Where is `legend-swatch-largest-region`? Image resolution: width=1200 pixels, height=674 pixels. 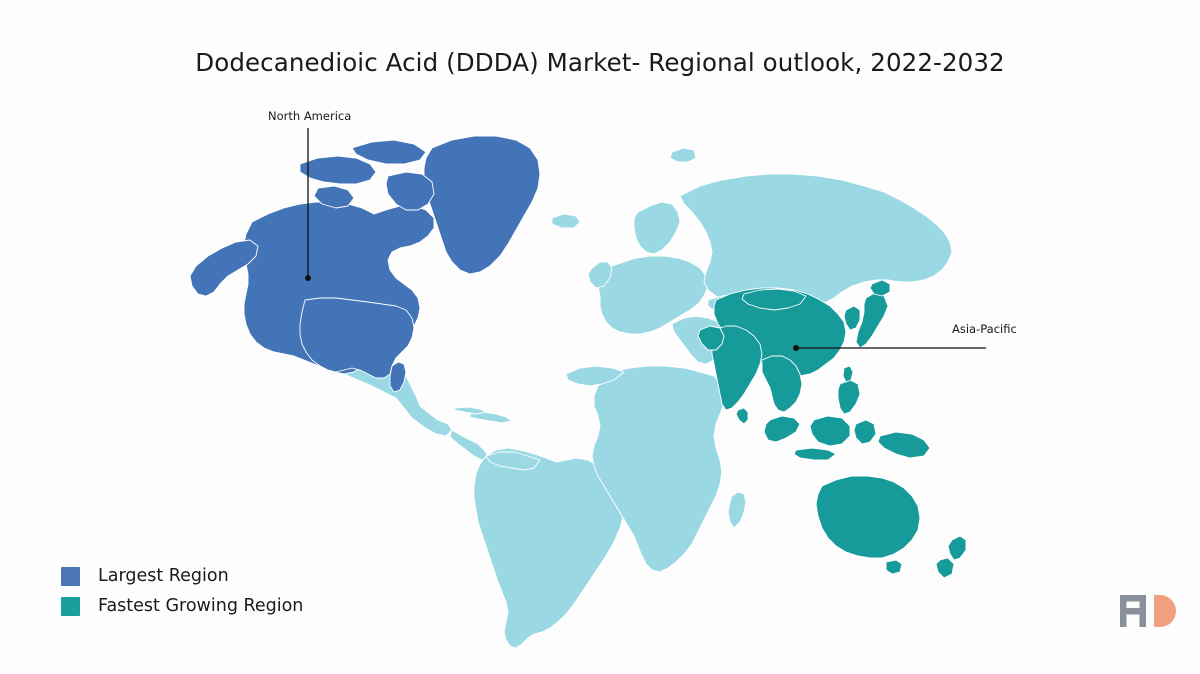
legend-swatch-largest-region is located at coordinates (70, 576).